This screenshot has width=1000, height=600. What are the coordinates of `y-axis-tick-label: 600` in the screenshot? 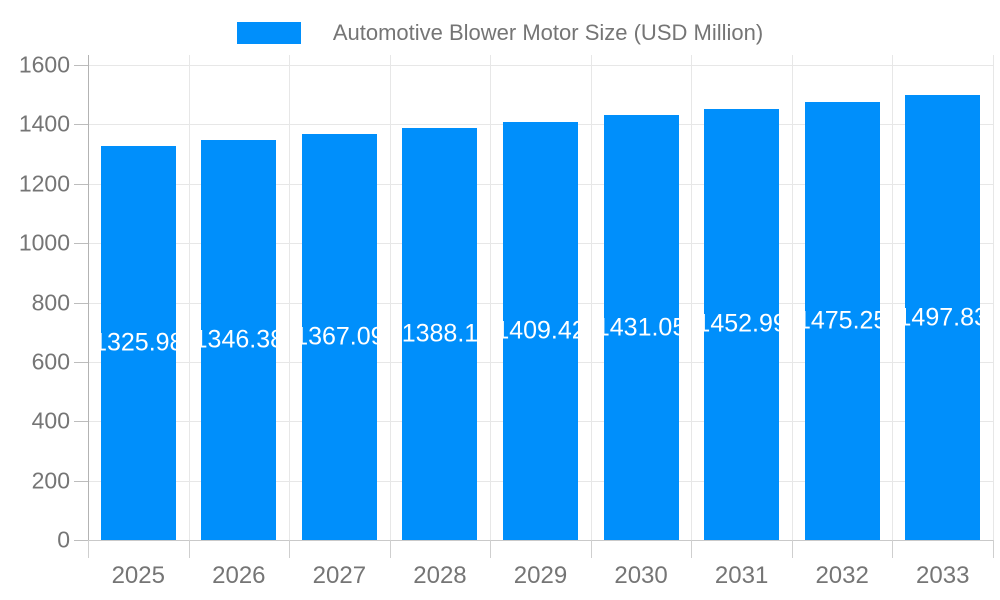 It's located at (50, 361).